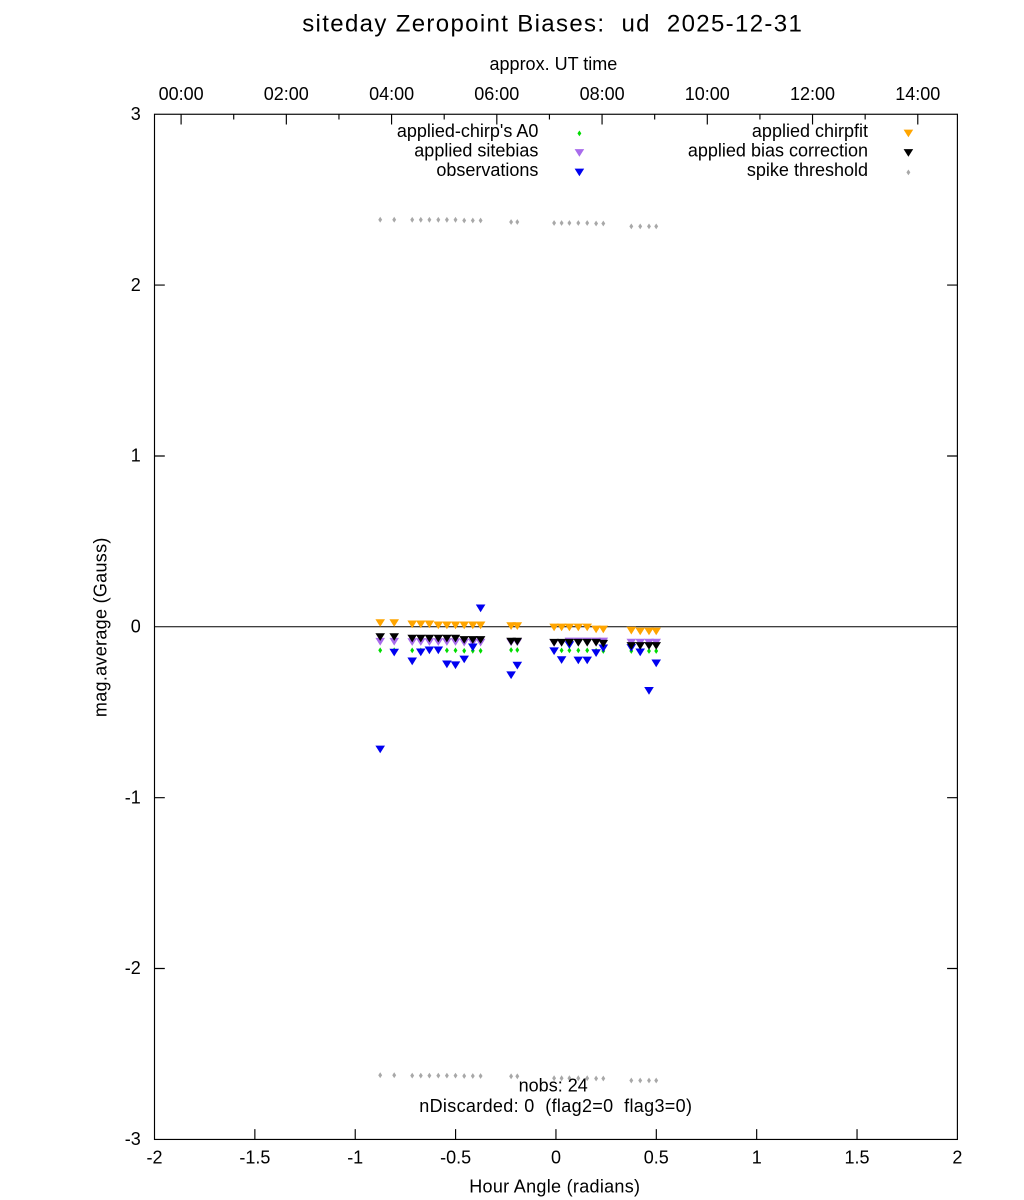 This screenshot has height=1200, width=1024. What do you see at coordinates (136, 114) in the screenshot?
I see `svg-text: 3` at bounding box center [136, 114].